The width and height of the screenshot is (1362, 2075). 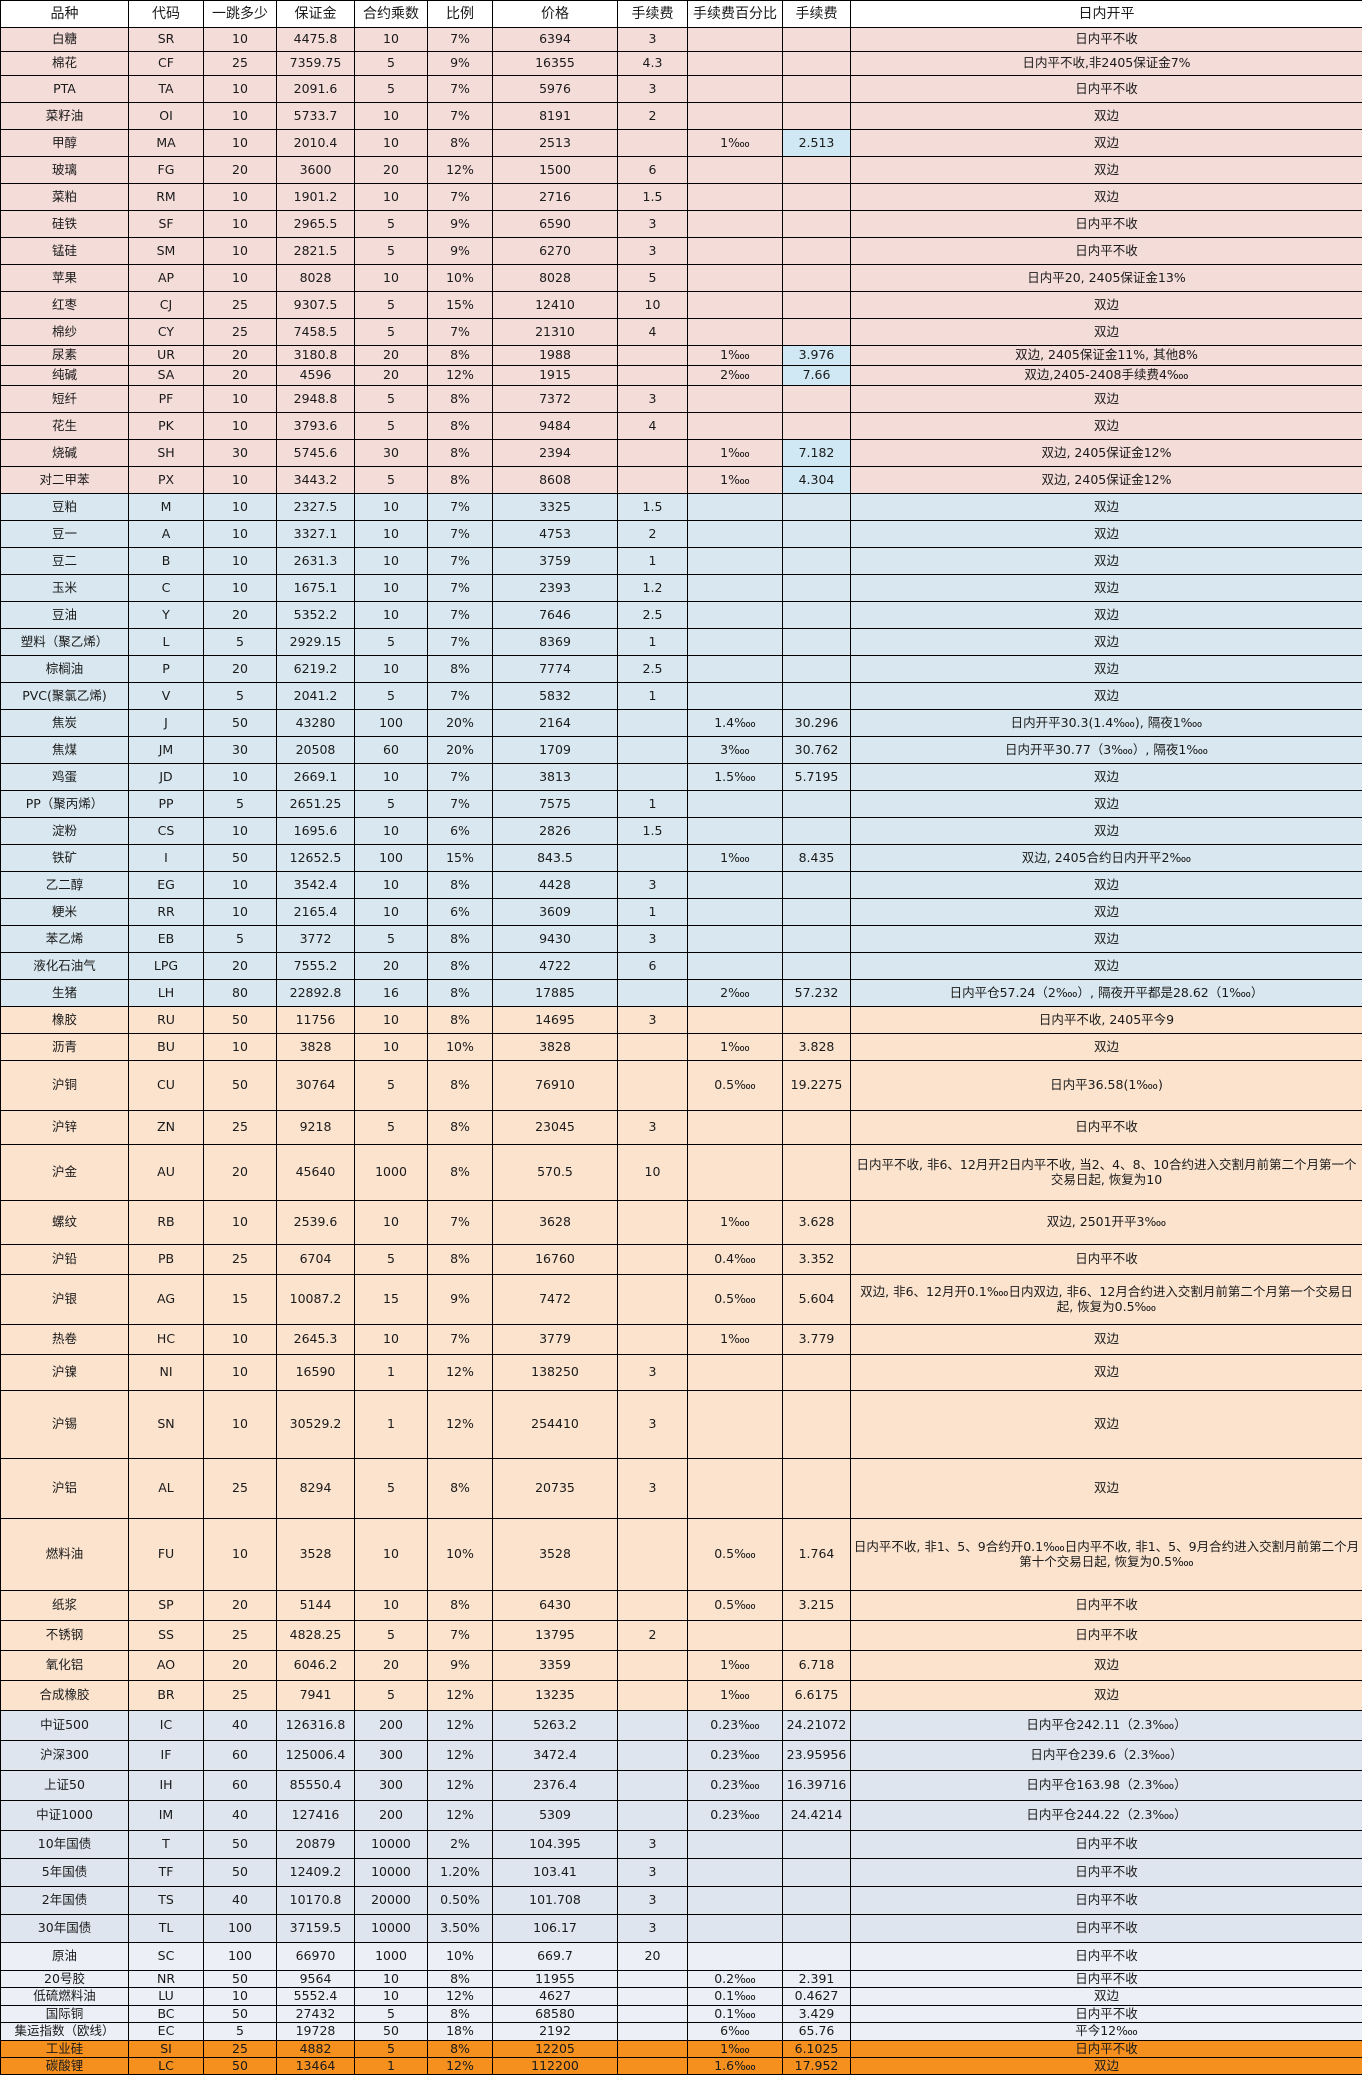 What do you see at coordinates (391, 750) in the screenshot?
I see `table-cell-4: 60` at bounding box center [391, 750].